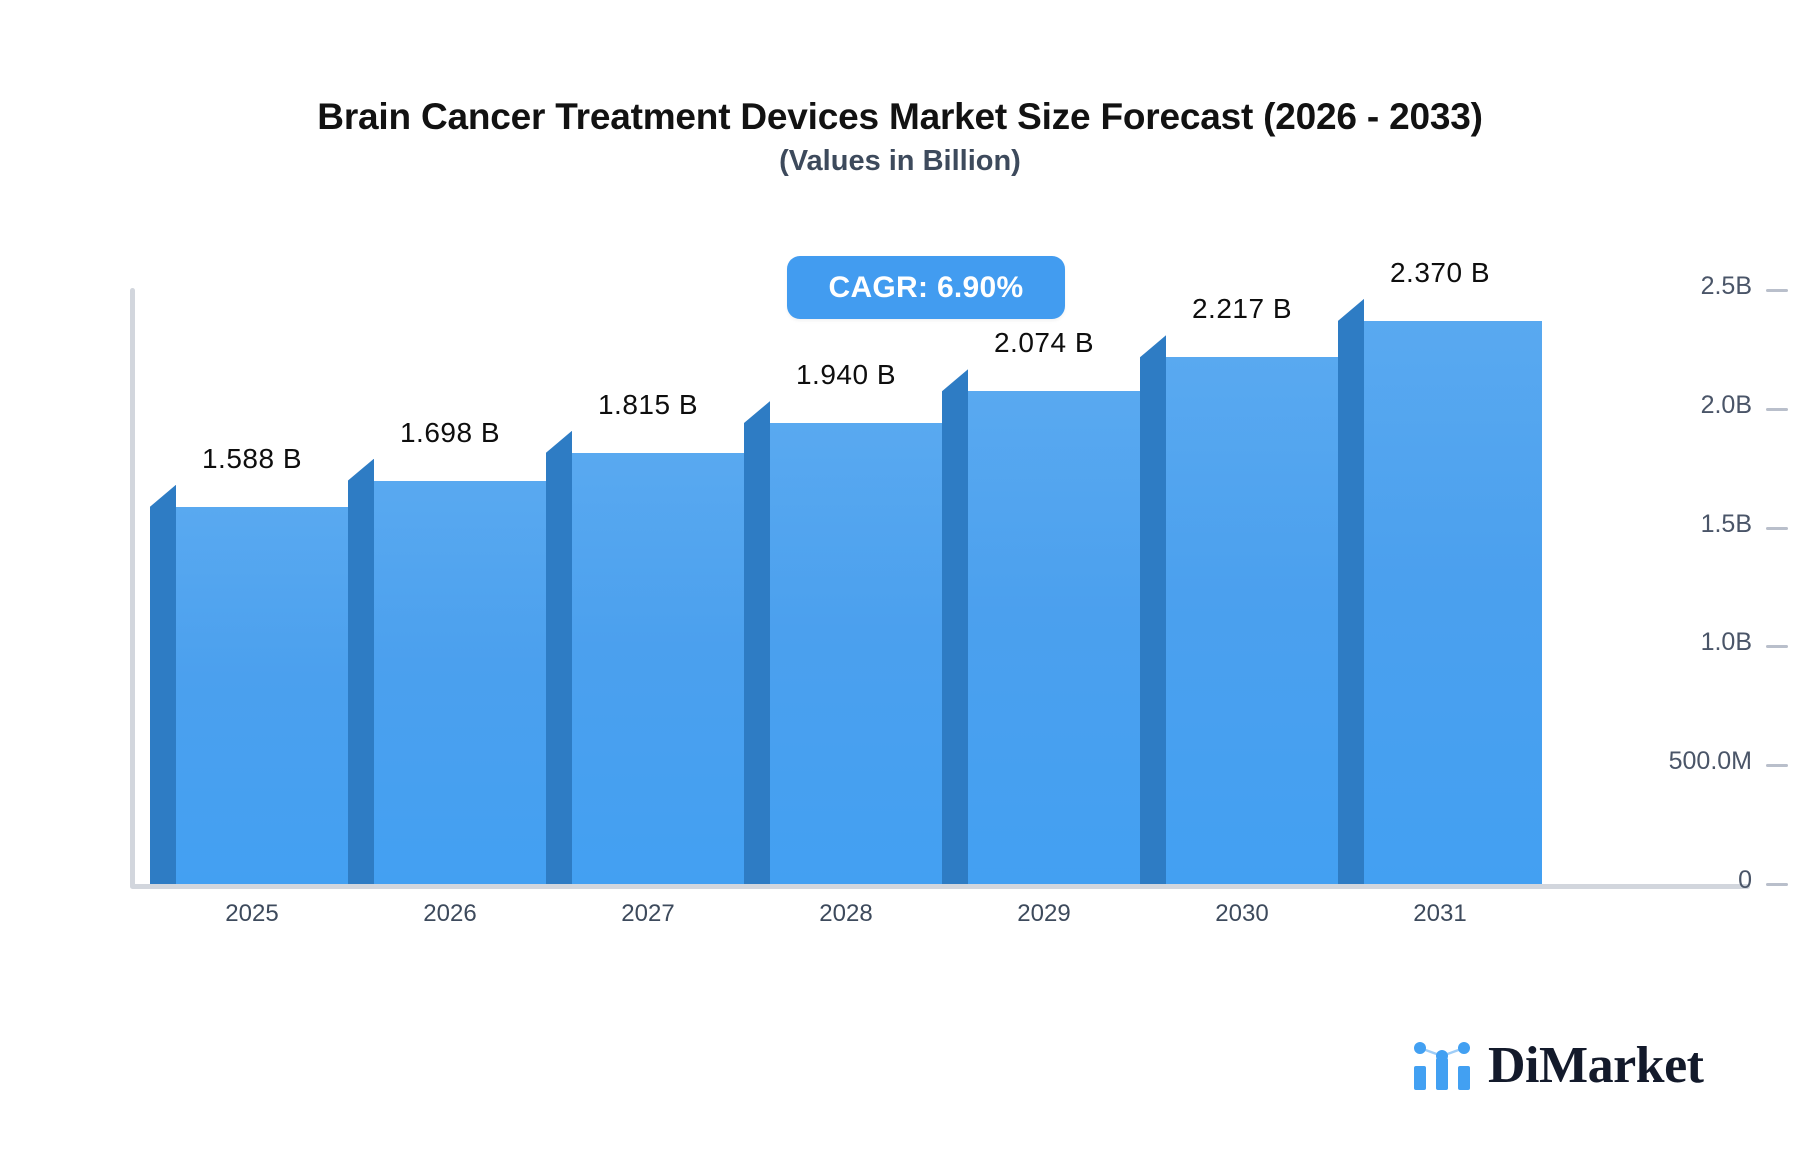 This screenshot has width=1800, height=1156. What do you see at coordinates (940, 886) in the screenshot?
I see `x-axis-line` at bounding box center [940, 886].